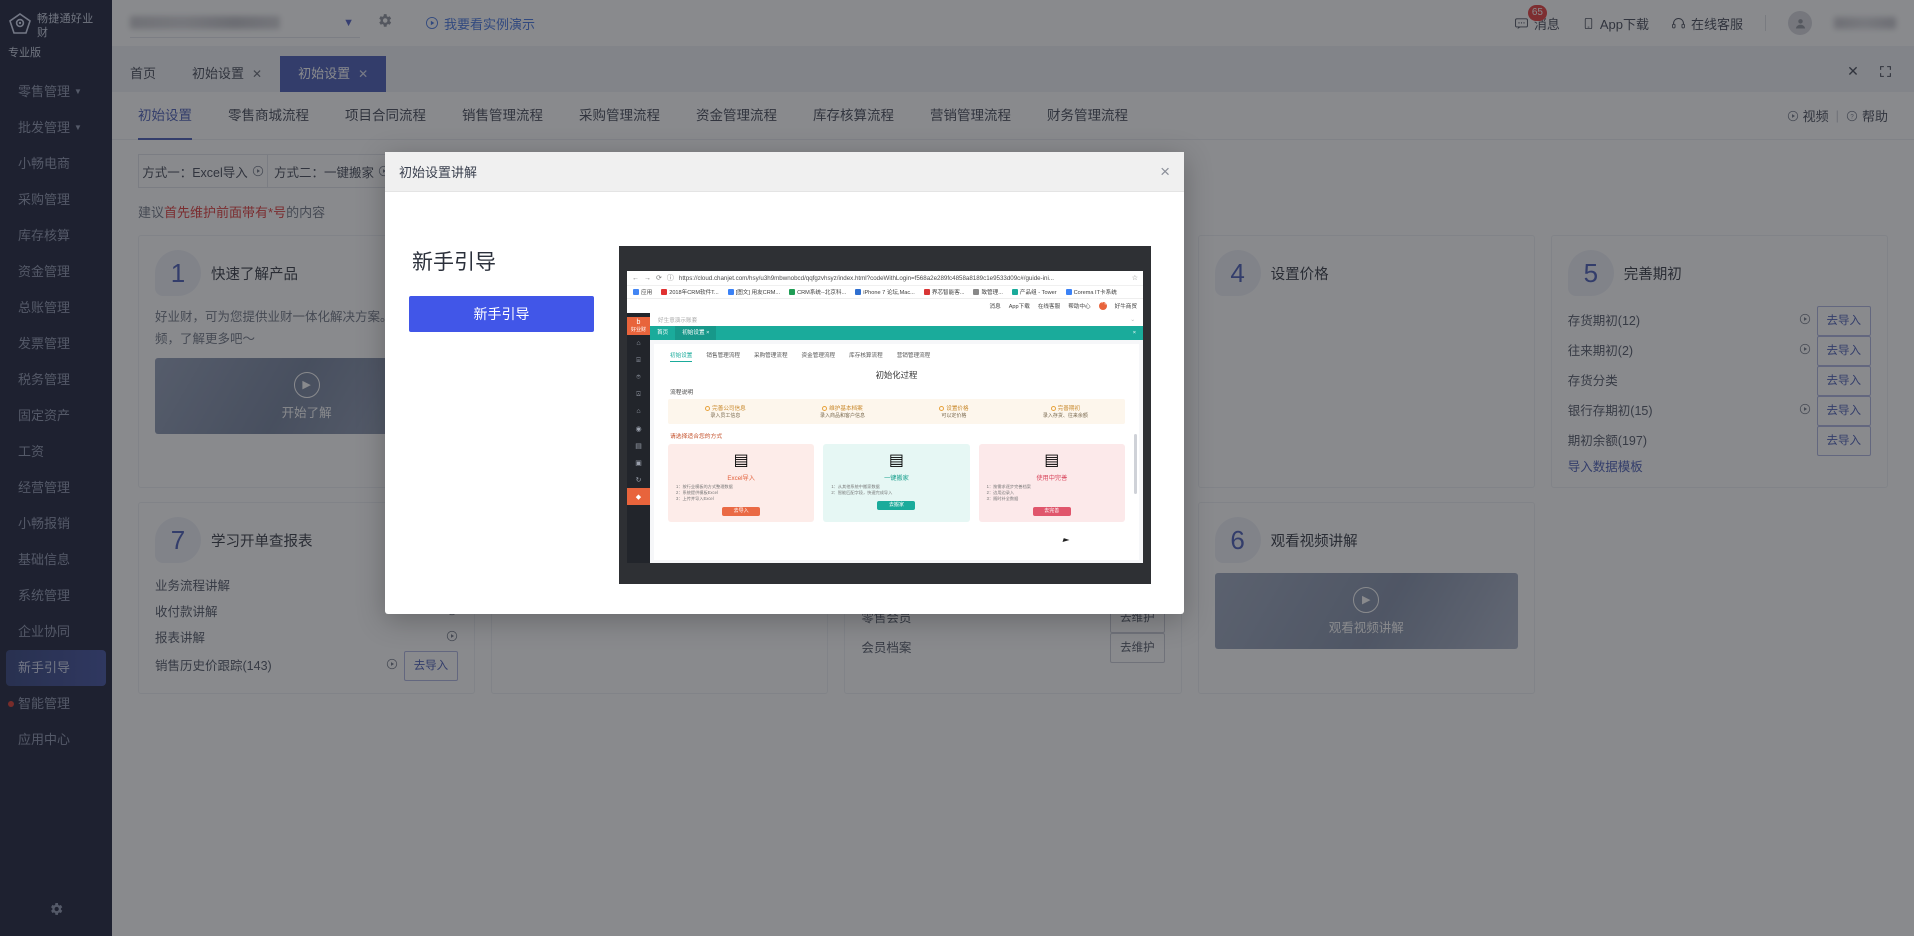 Image resolution: width=1914 pixels, height=936 pixels. I want to click on guide-icon: ◆, so click(638, 496).